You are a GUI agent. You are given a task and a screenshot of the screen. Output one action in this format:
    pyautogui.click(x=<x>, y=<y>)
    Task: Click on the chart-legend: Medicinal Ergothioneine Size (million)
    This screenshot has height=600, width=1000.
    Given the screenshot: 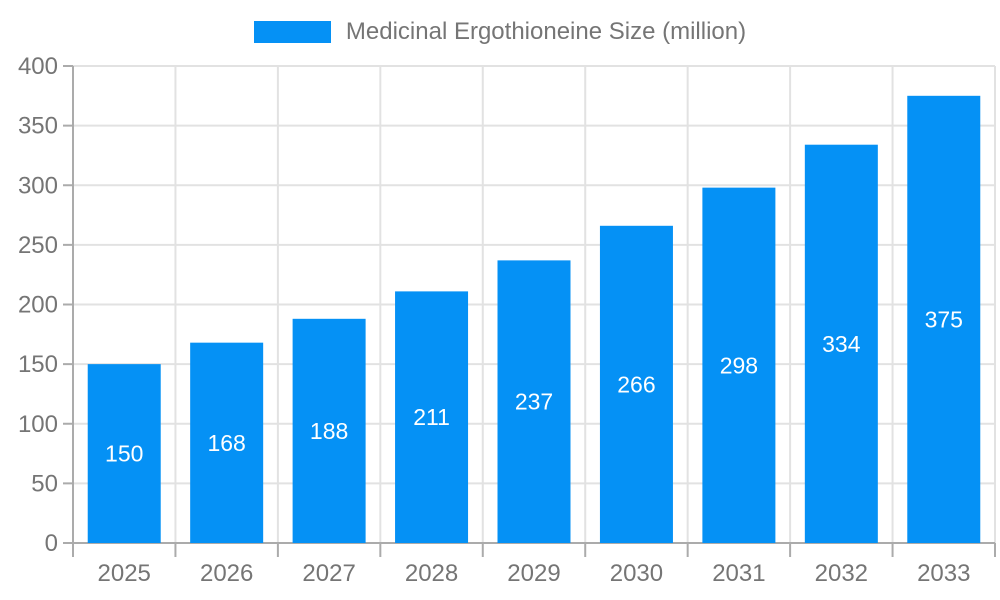 What is the action you would take?
    pyautogui.click(x=500, y=32)
    